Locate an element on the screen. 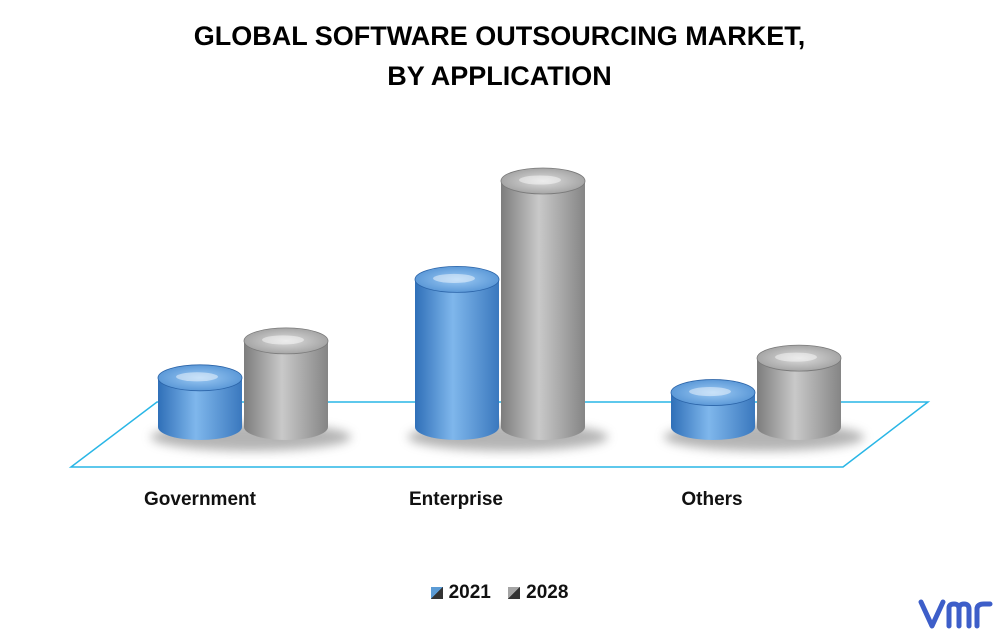 The height and width of the screenshot is (631, 999). legend: 2021 2028 is located at coordinates (499, 593).